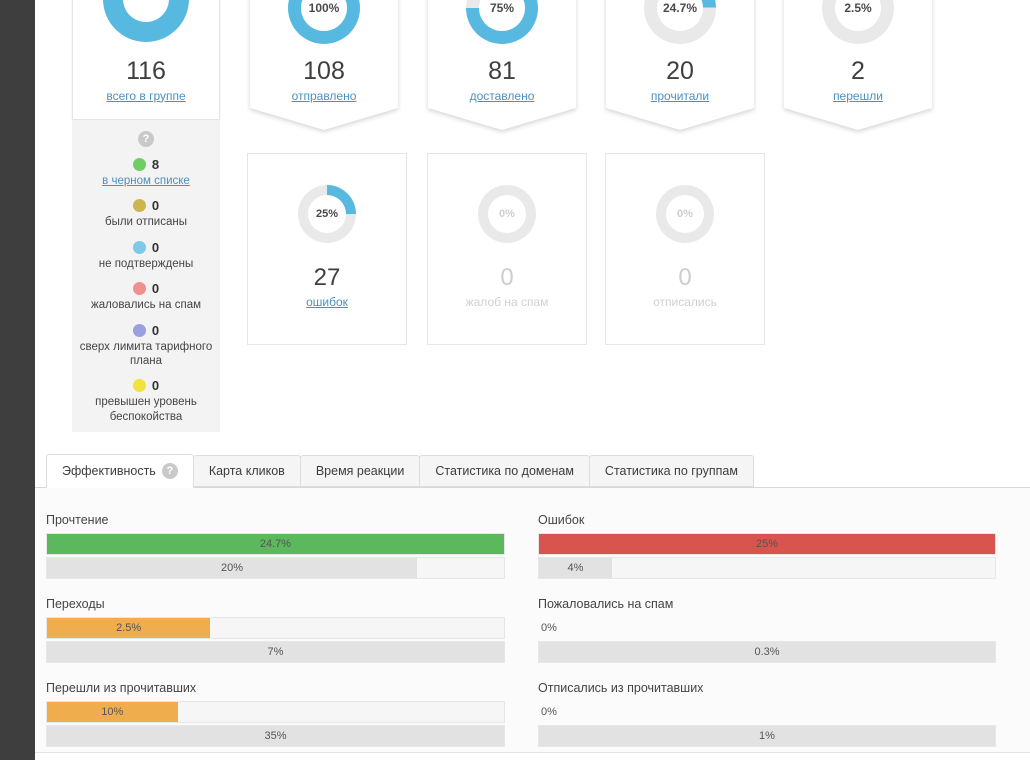 The height and width of the screenshot is (760, 1030). Describe the element at coordinates (858, 71) in the screenshot. I see `clicked-value: 2` at that location.